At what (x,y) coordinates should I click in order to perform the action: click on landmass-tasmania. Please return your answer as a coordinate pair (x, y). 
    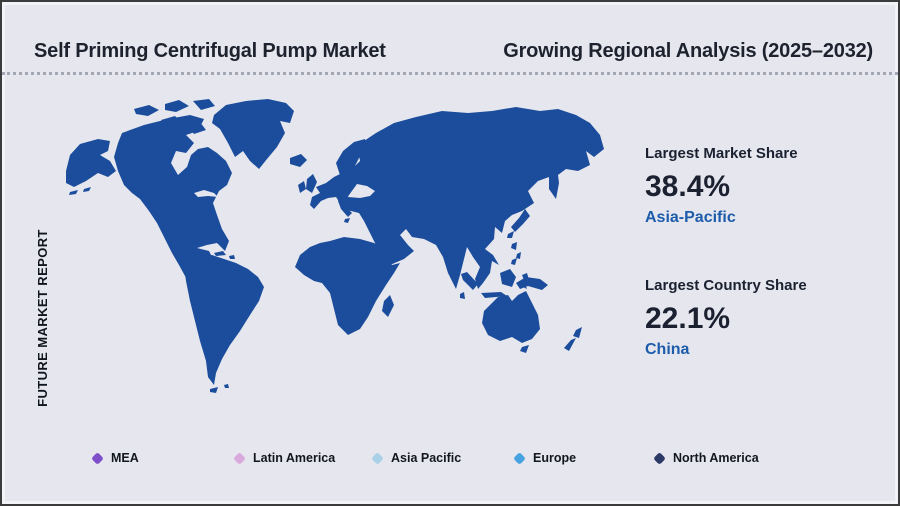
    Looking at the image, I should click on (524, 349).